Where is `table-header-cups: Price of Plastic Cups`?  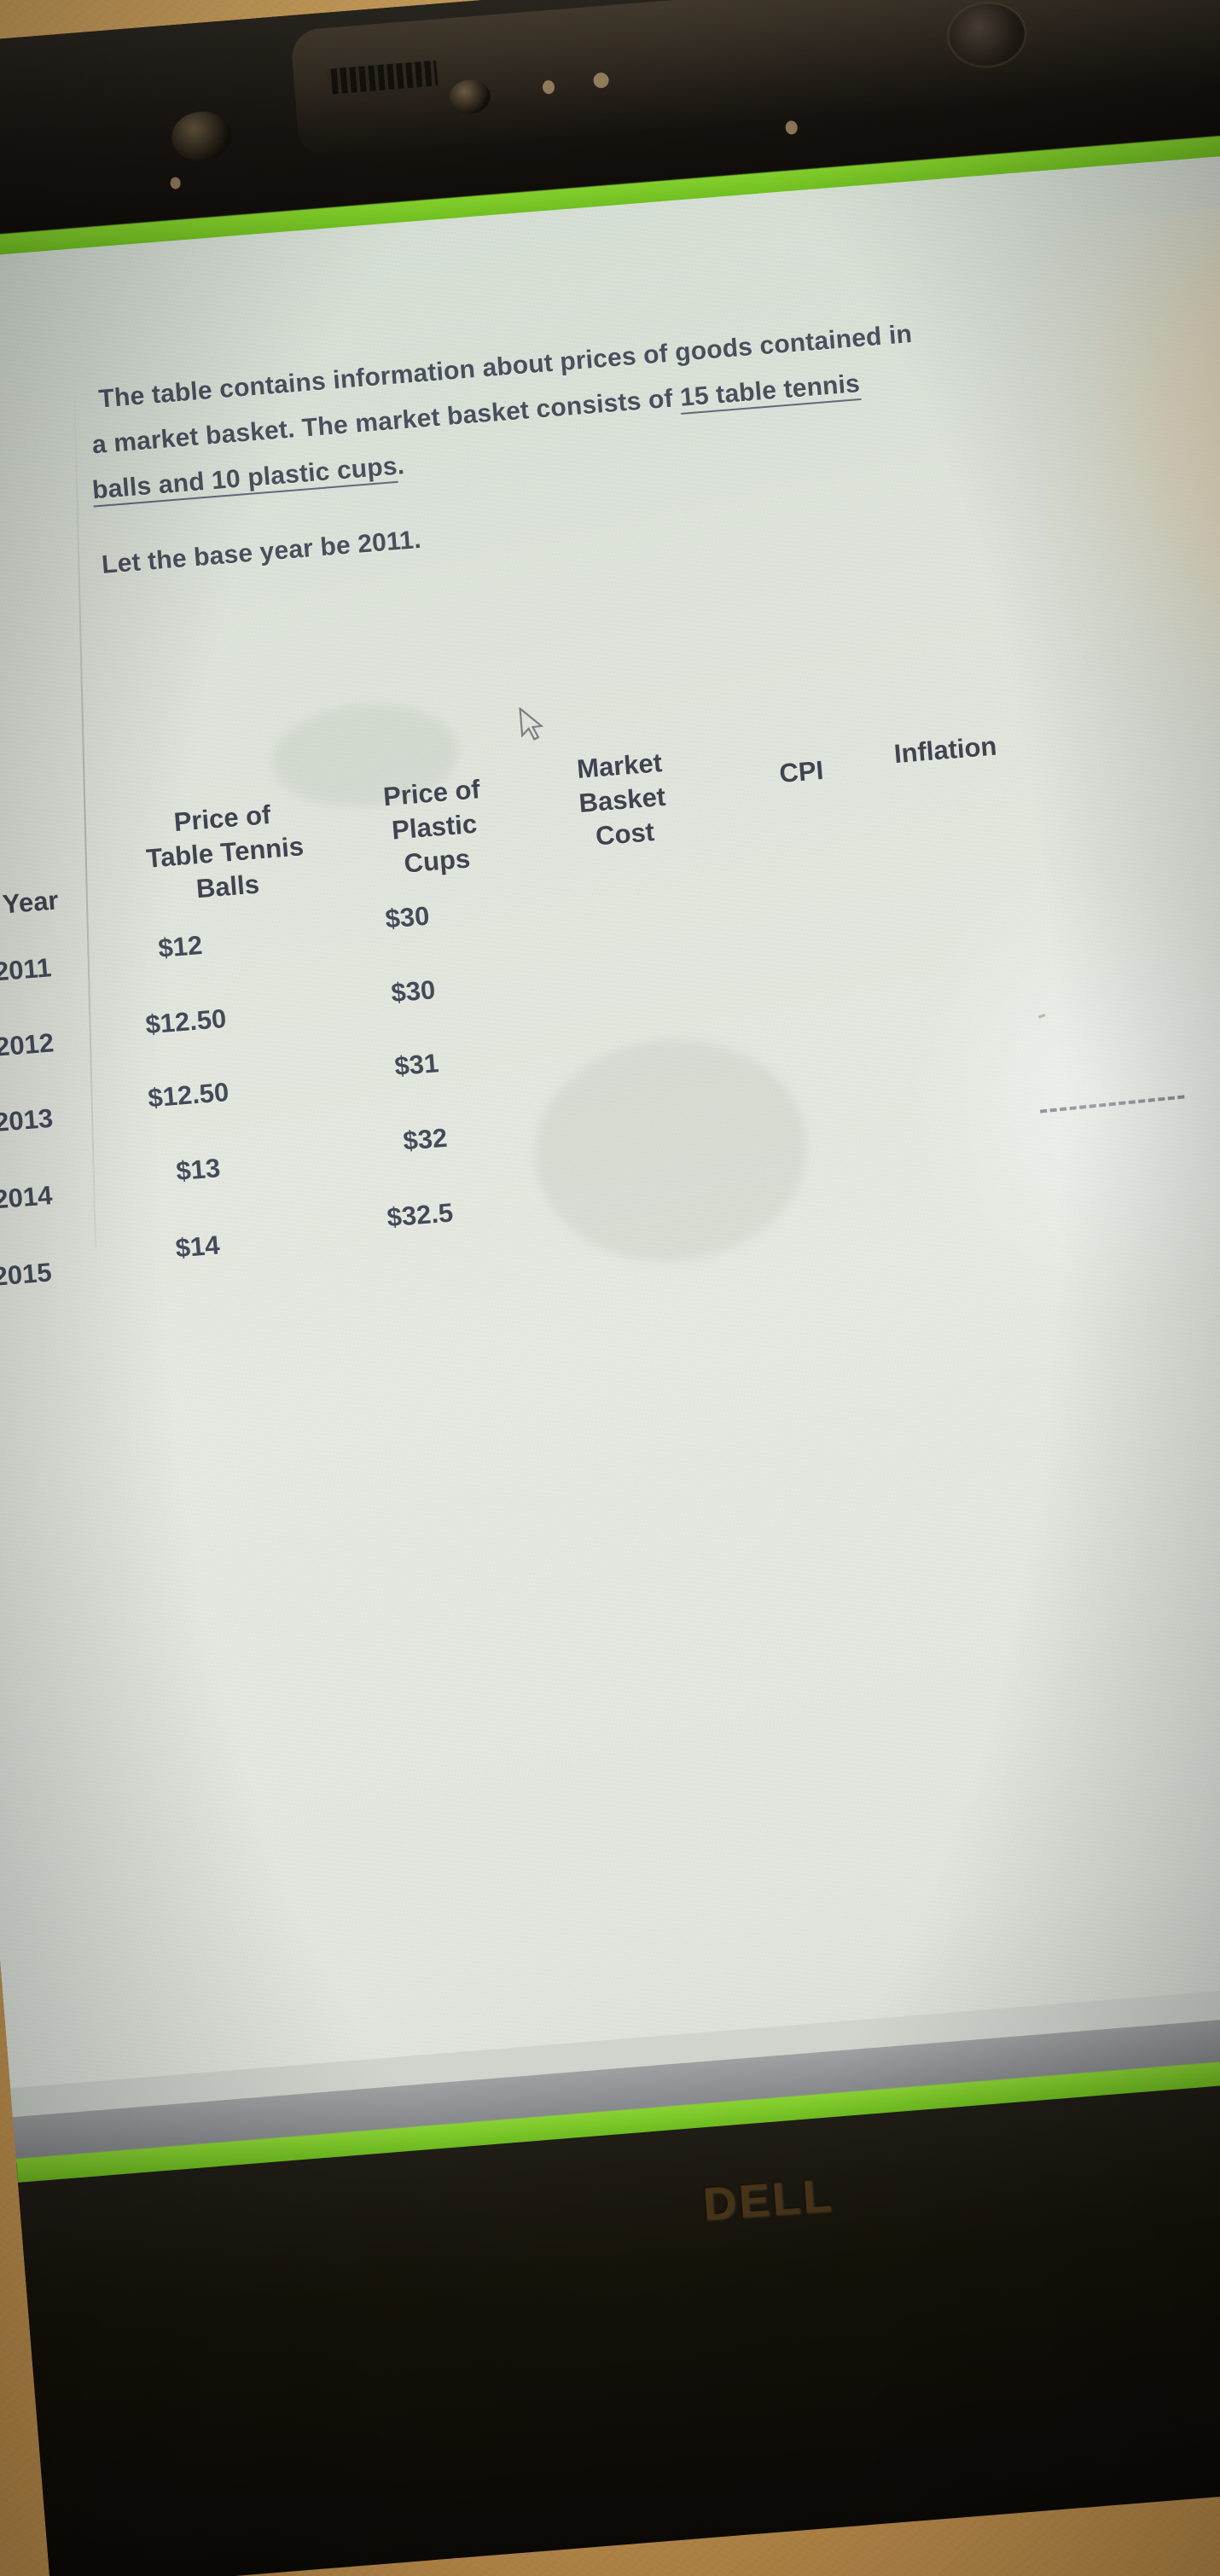
table-header-cups: Price of Plastic Cups is located at coordinates (435, 828).